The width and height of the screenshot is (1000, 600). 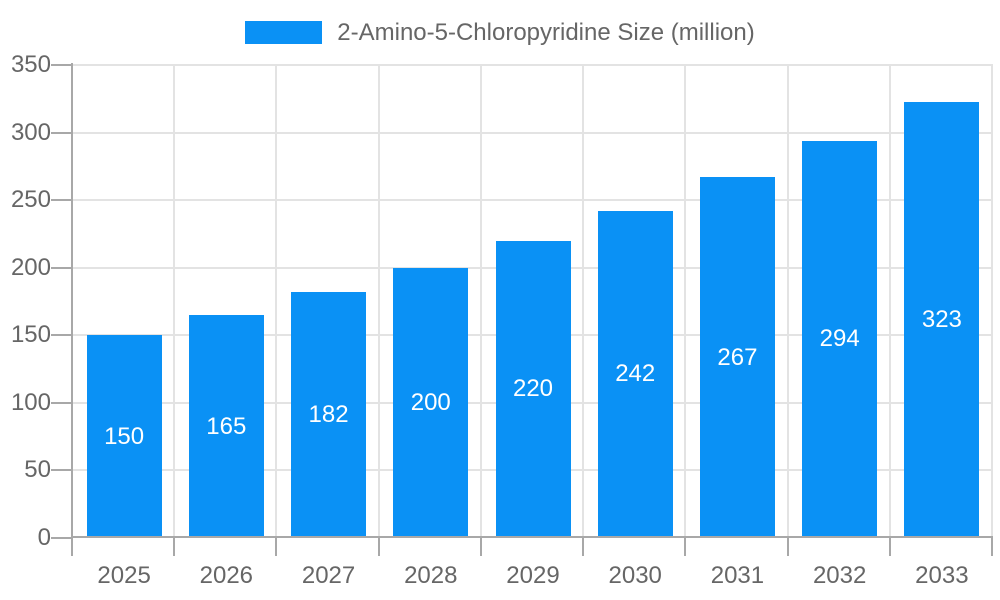 What do you see at coordinates (533, 575) in the screenshot?
I see `x-axis-label: 2029` at bounding box center [533, 575].